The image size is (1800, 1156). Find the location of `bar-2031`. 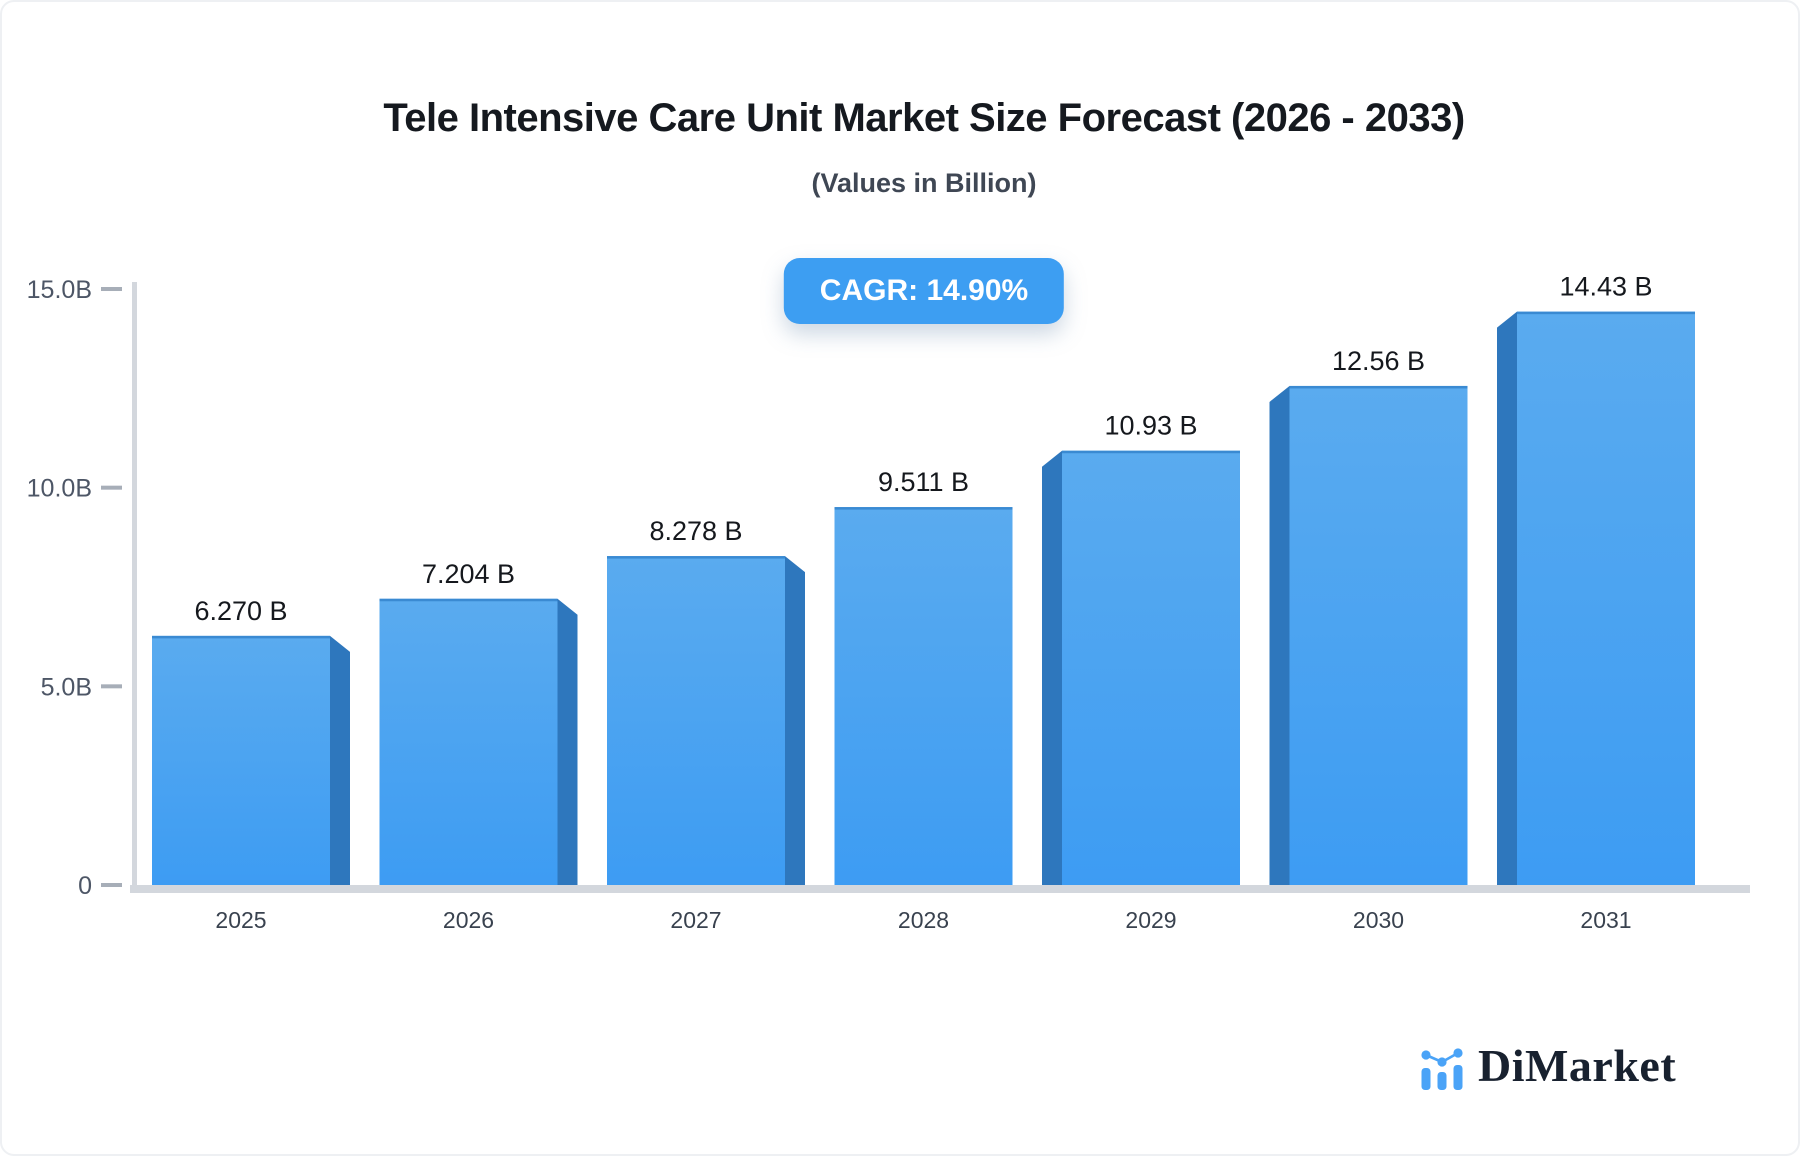

bar-2031 is located at coordinates (1596, 598).